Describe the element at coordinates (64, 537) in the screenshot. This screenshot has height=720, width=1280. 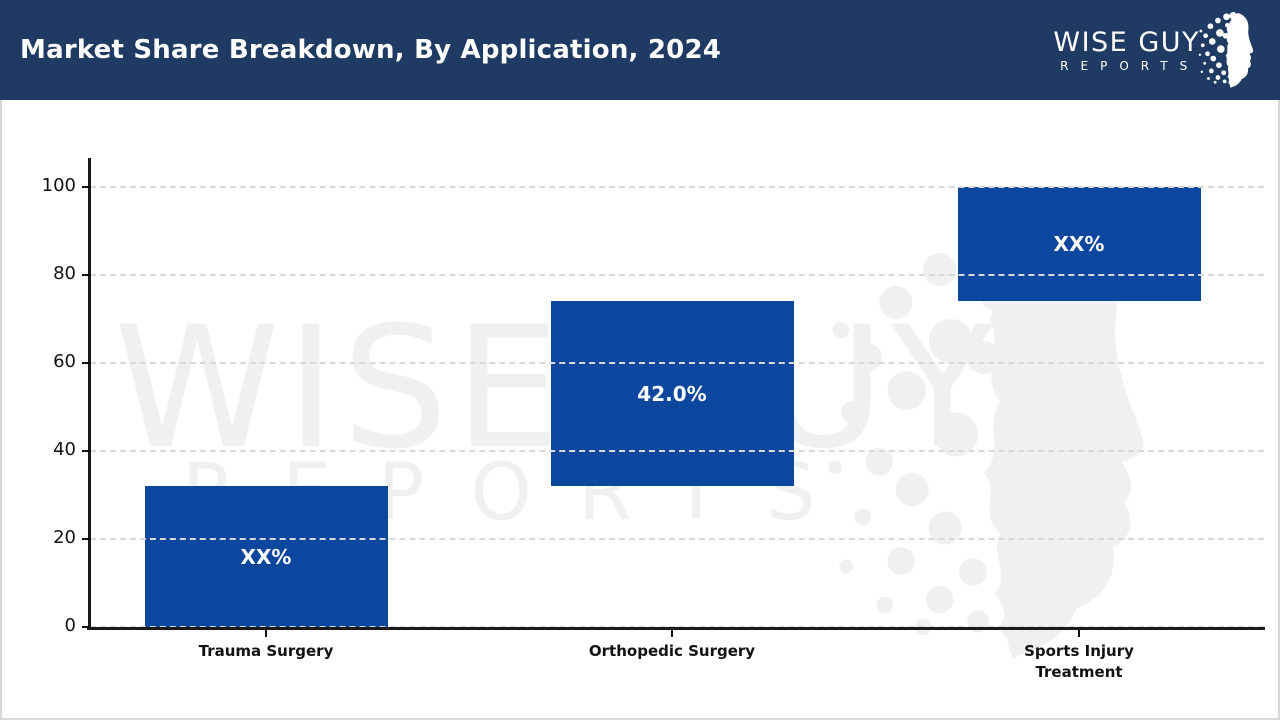
I see `y-tick-label-20: 20` at that location.